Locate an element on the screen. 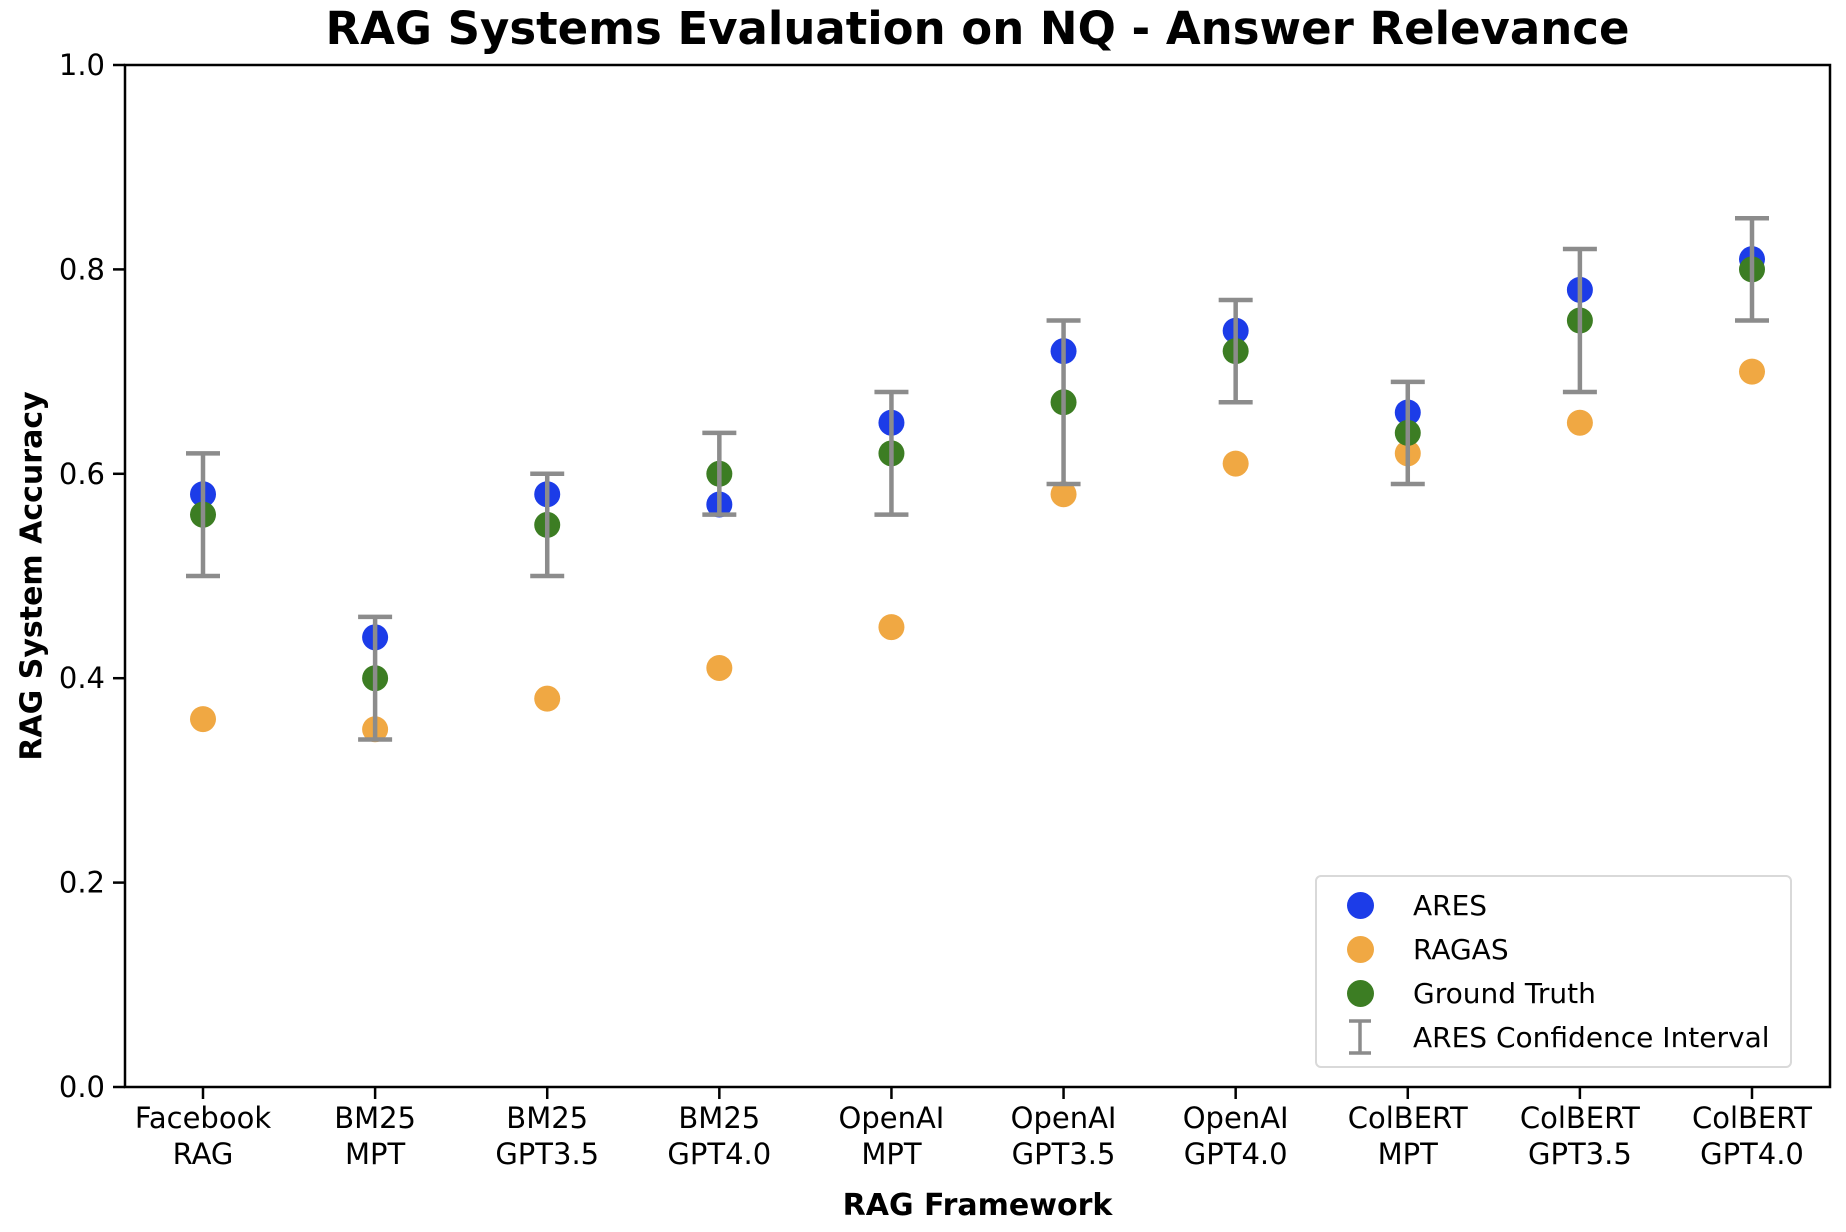 This screenshot has width=1846, height=1232. error-bar-glyph is located at coordinates (1360, 1037).